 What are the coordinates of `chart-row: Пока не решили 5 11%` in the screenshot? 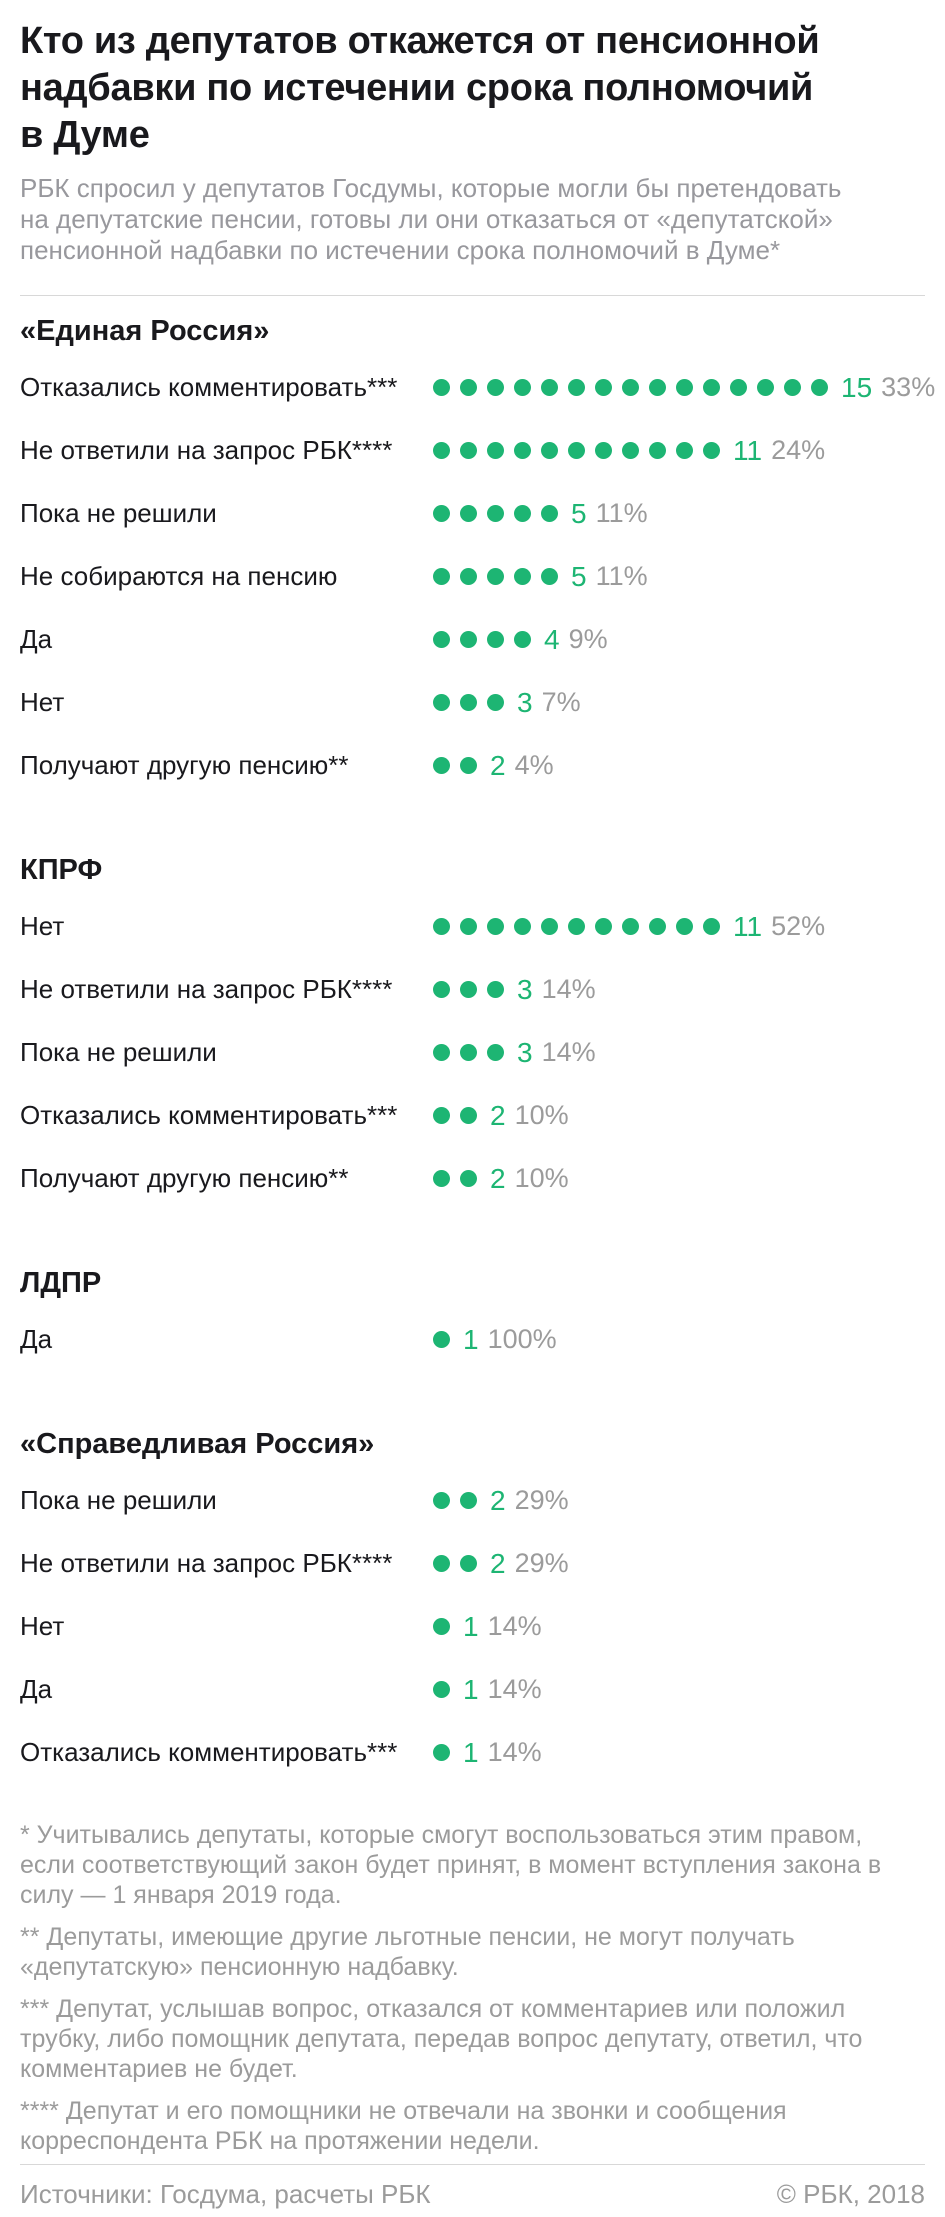 It's located at (472, 513).